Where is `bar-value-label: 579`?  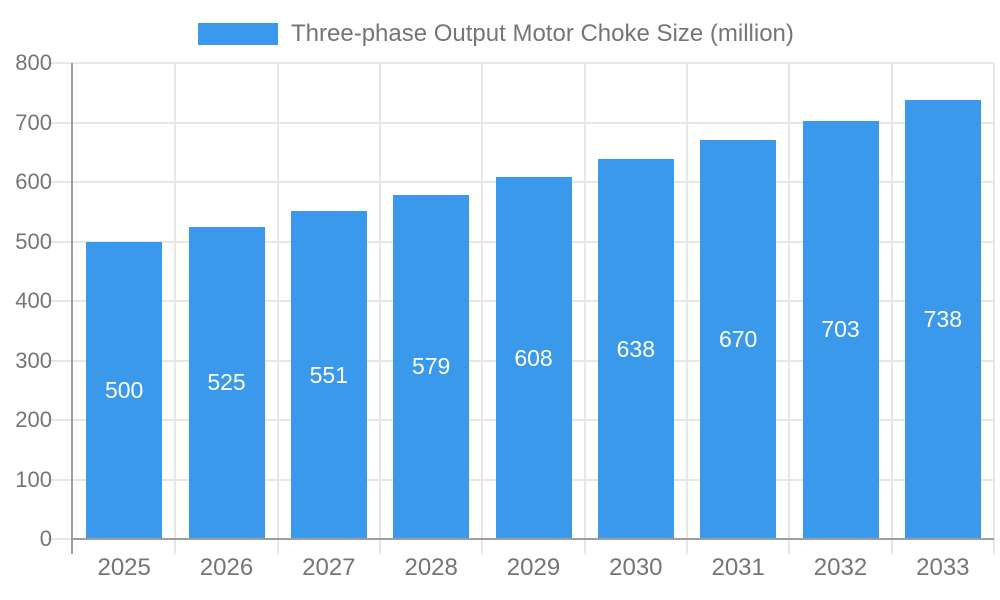 bar-value-label: 579 is located at coordinates (431, 366).